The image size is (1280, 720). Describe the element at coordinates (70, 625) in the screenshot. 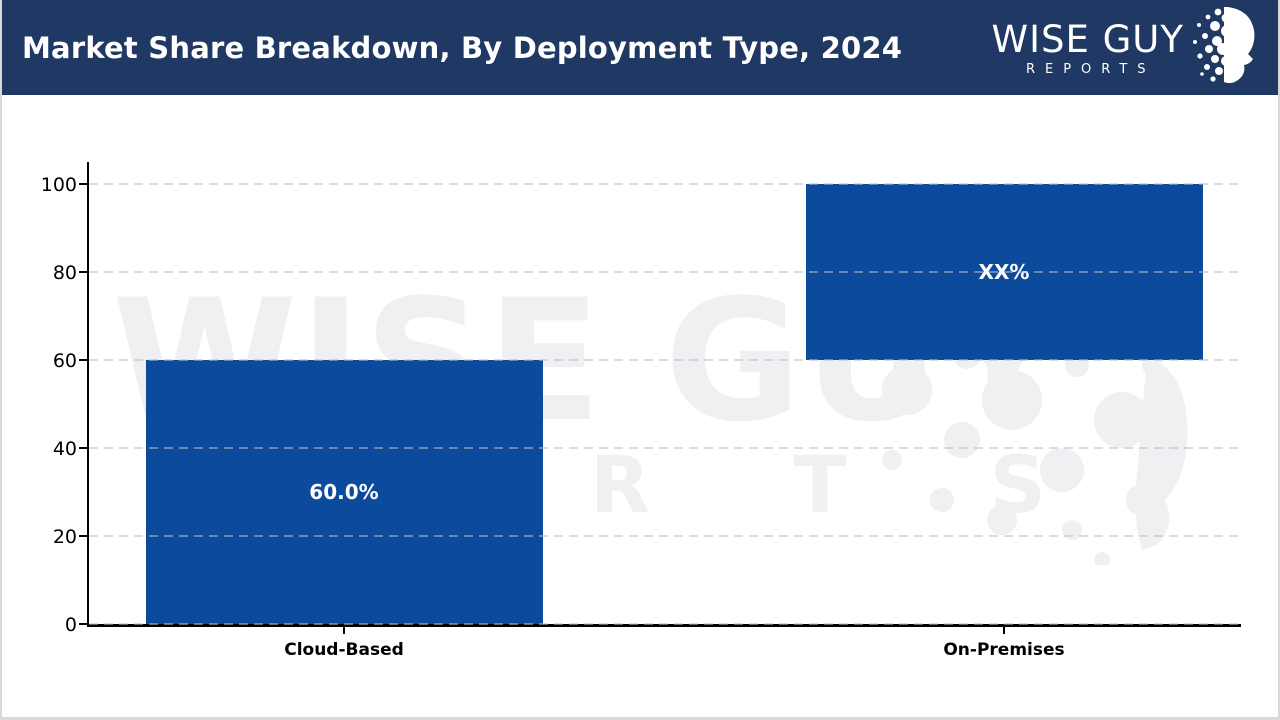

I see `ytick-label-0: 0` at that location.